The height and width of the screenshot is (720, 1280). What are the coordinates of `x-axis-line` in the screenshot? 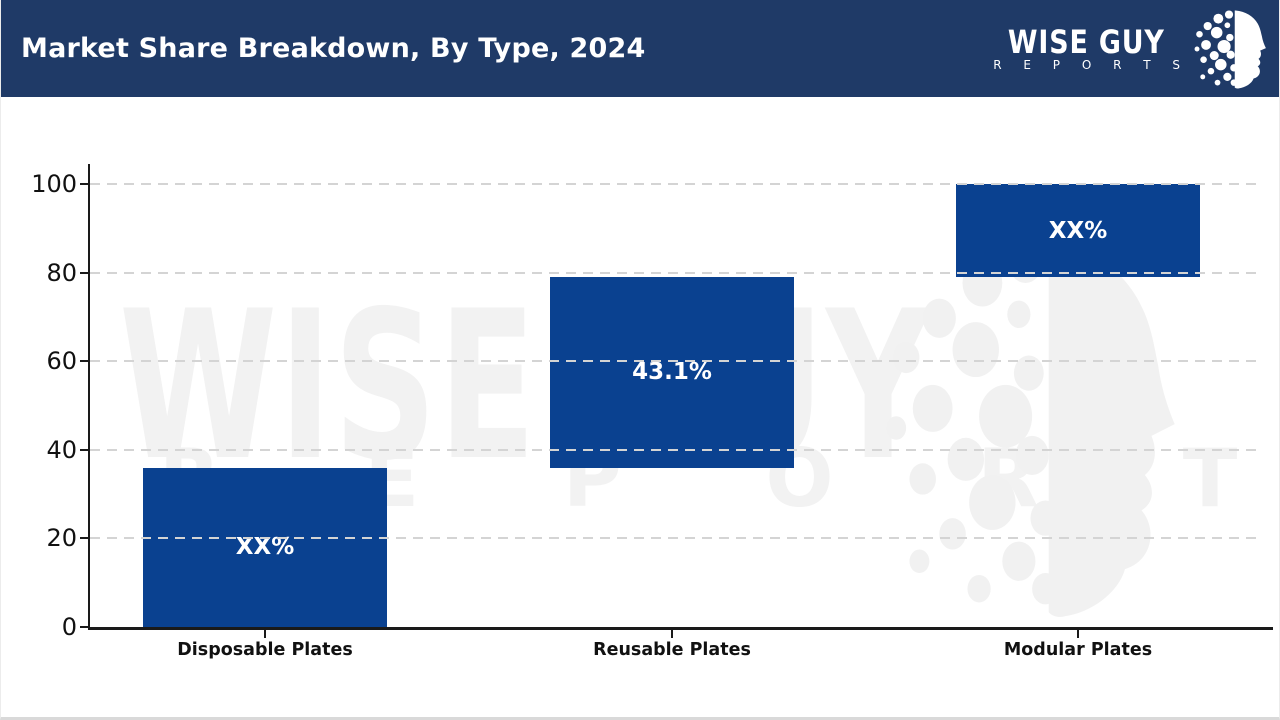 It's located at (680, 628).